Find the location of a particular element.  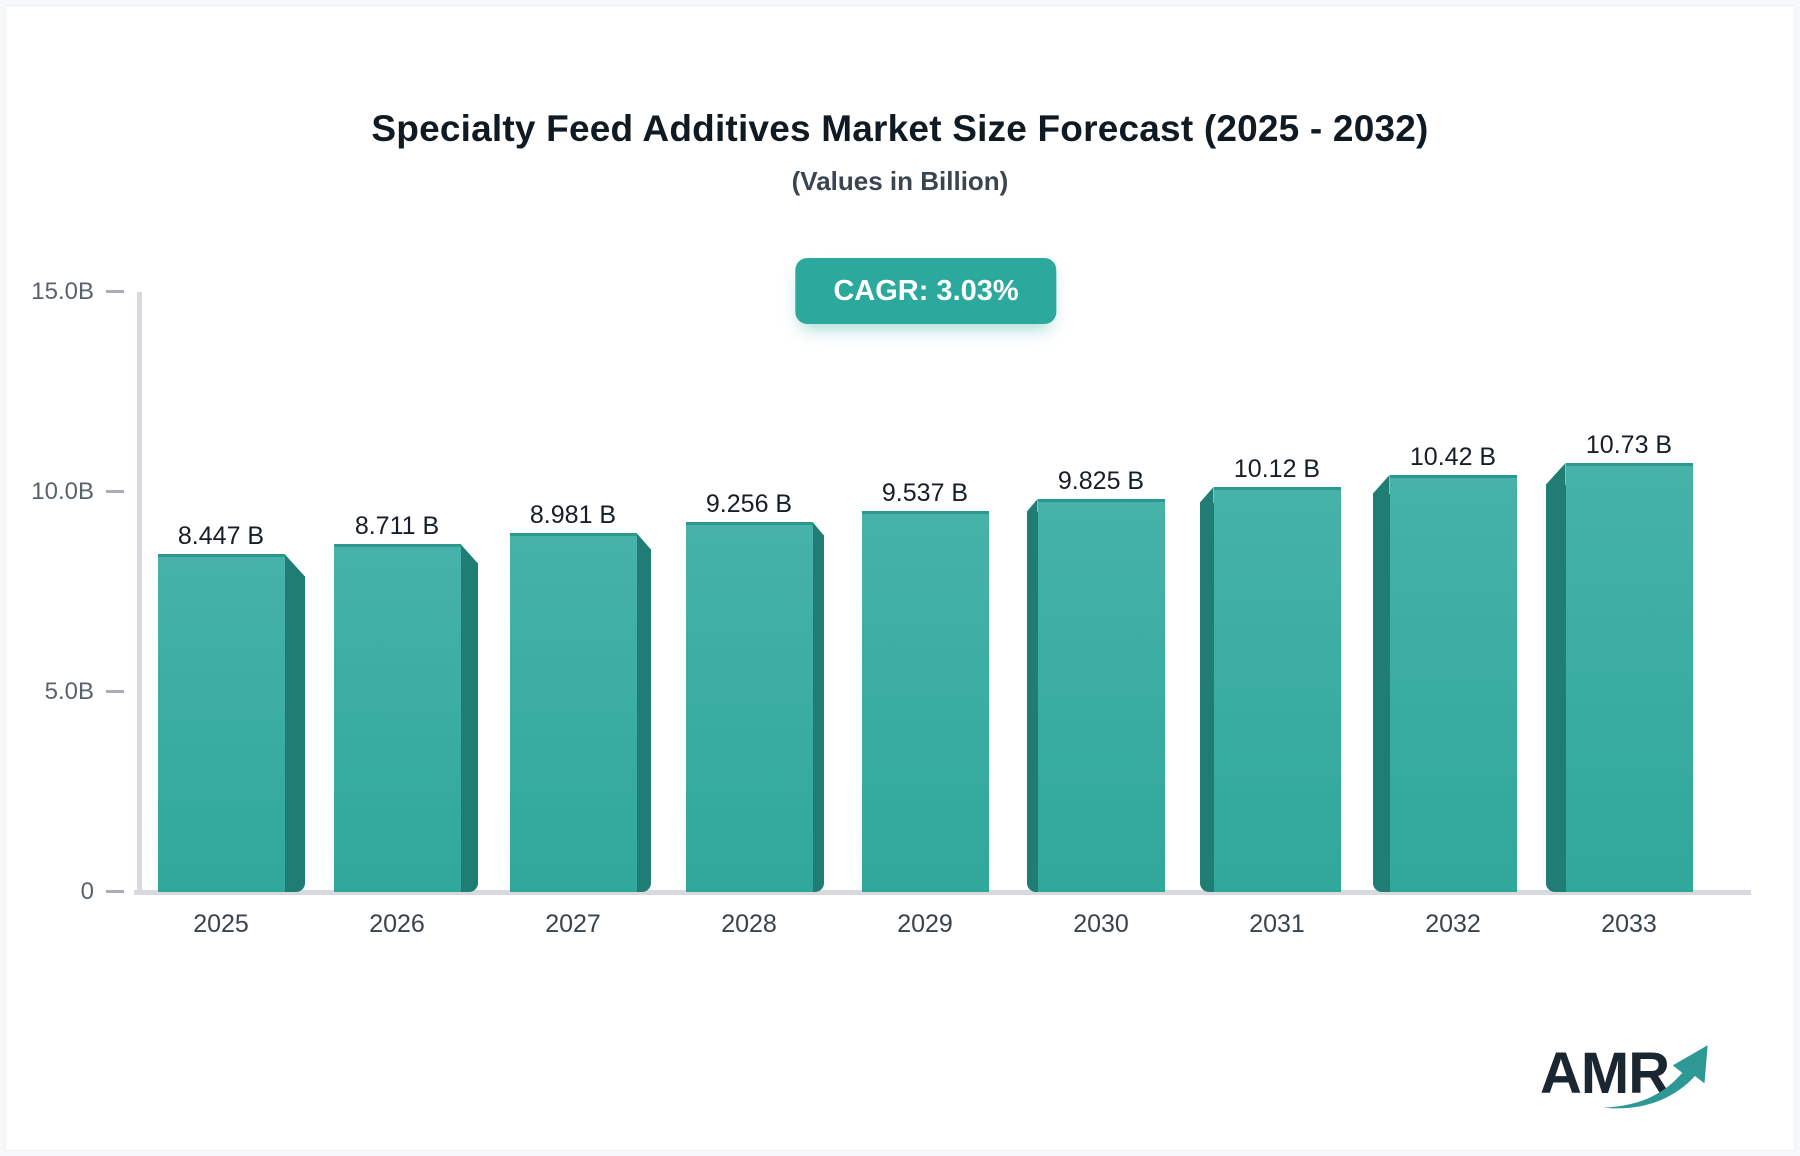

y-tick-label: 10.0B is located at coordinates (62, 491).